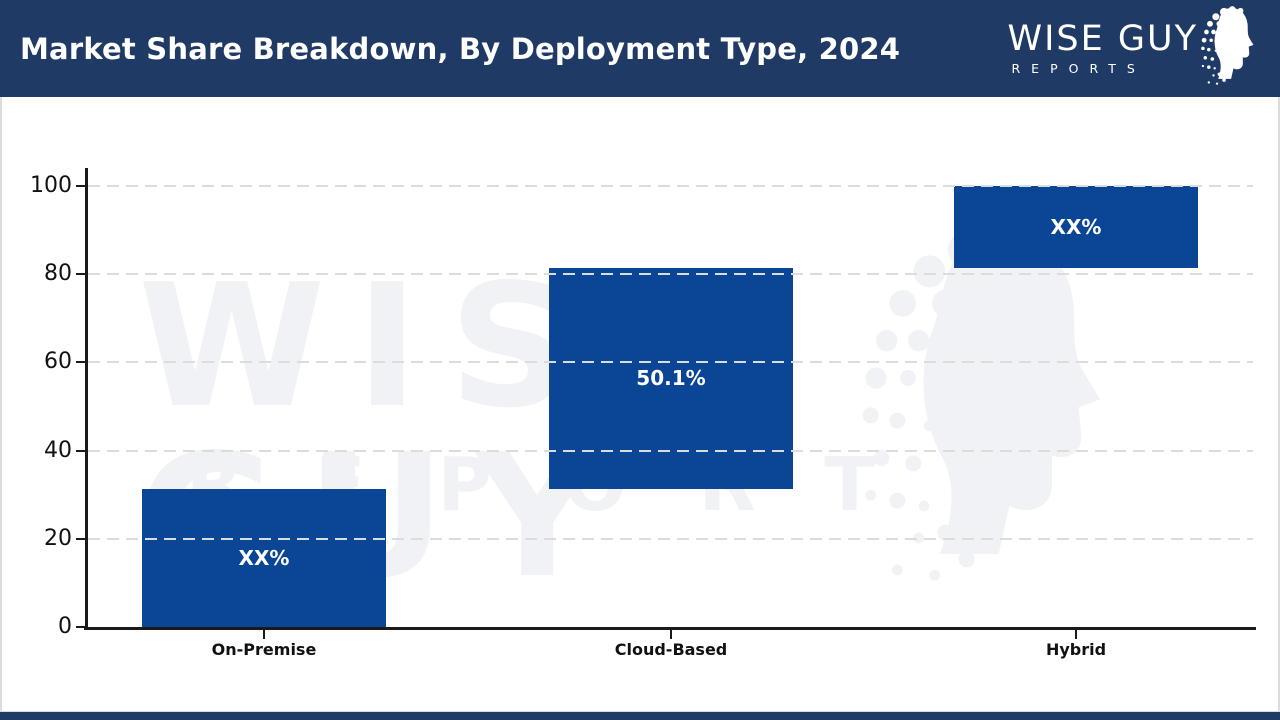 The width and height of the screenshot is (1280, 720). I want to click on dotted-profile-head-icon, so click(1227, 45).